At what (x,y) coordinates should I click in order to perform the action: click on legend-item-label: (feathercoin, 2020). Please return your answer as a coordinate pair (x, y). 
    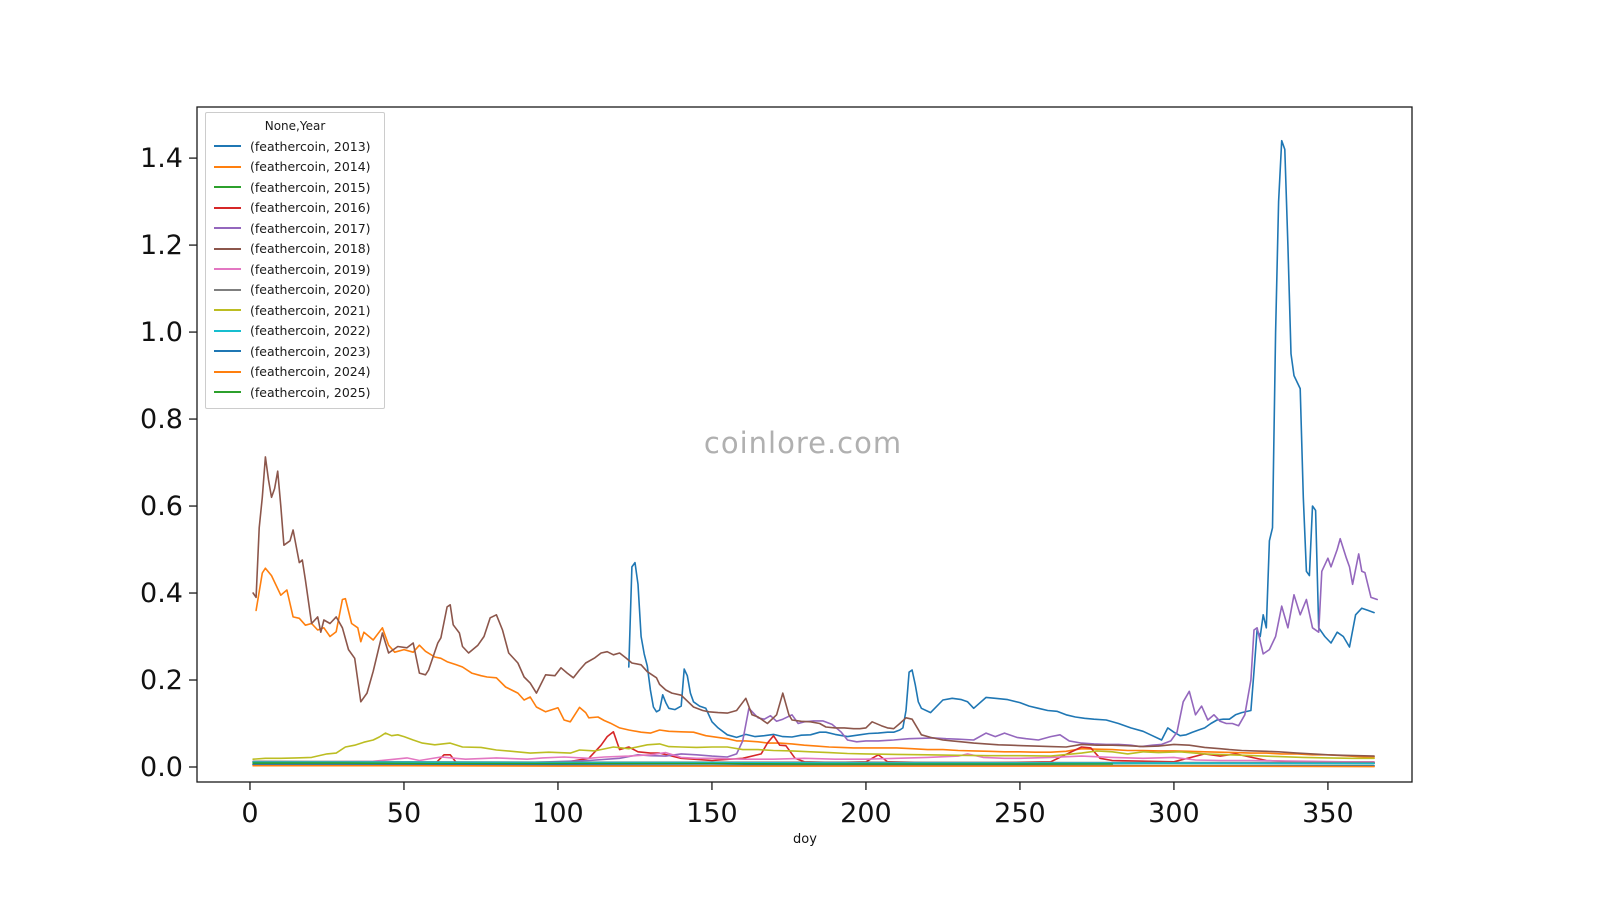
    Looking at the image, I should click on (310, 290).